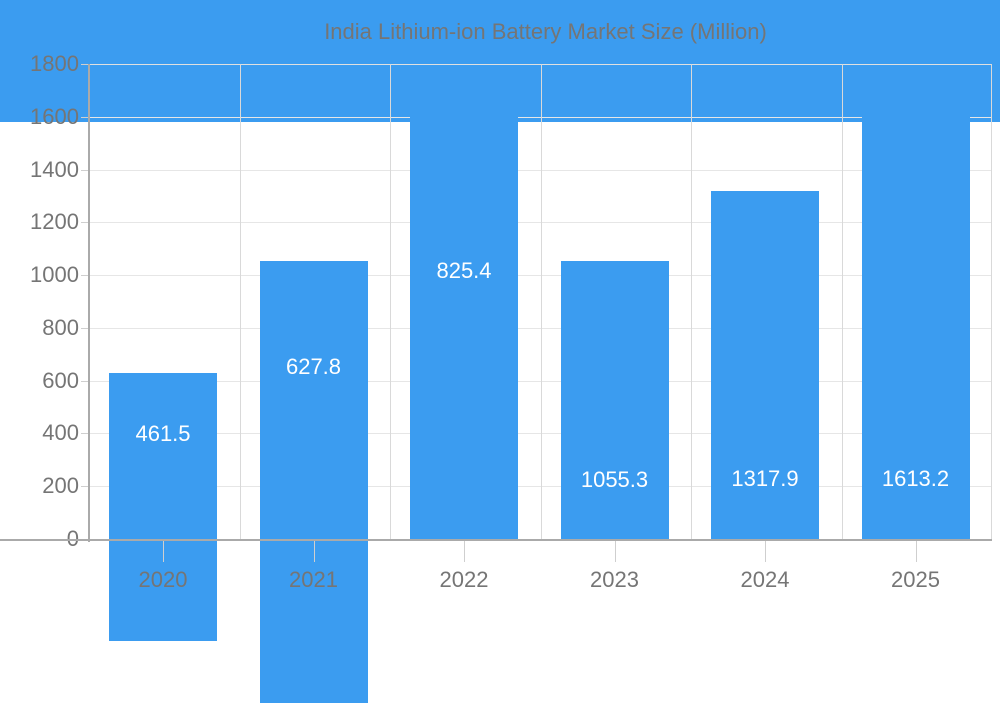 The width and height of the screenshot is (1000, 703). I want to click on bar-2021: 627.8, so click(313, 481).